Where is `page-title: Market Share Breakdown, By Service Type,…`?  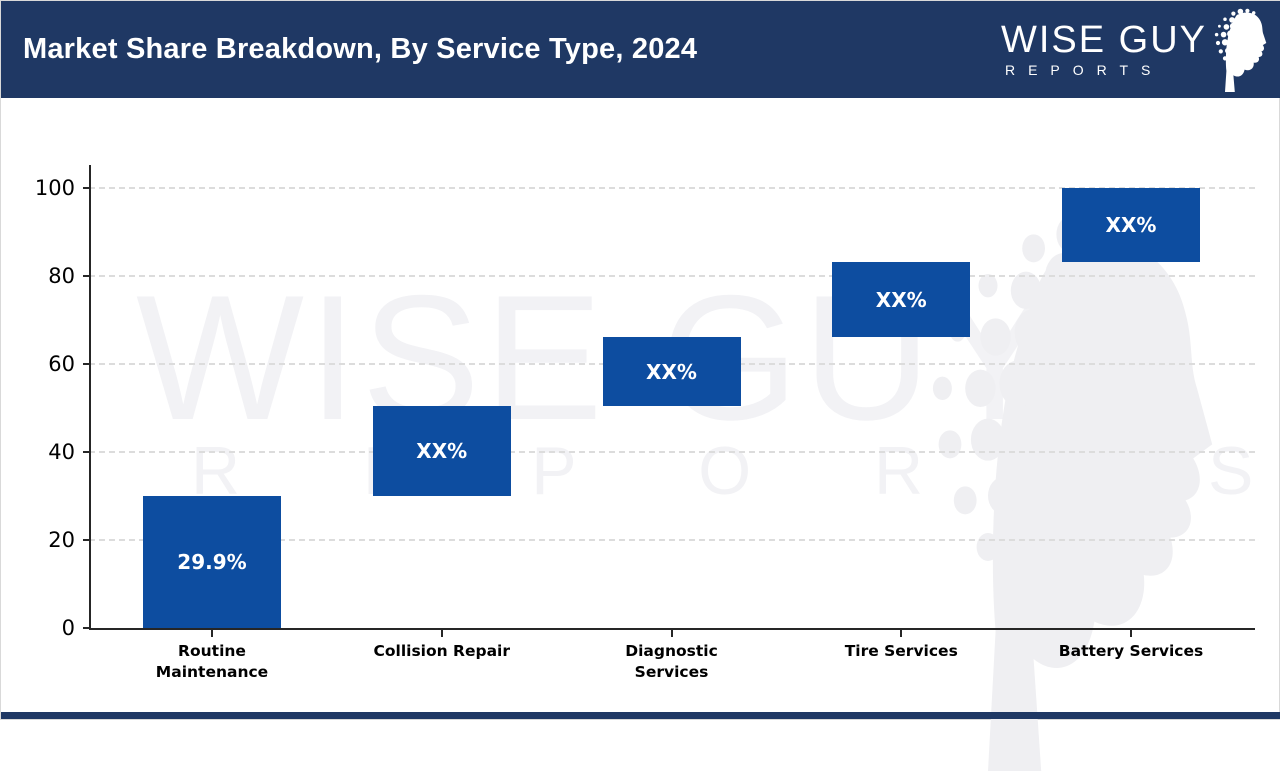
page-title: Market Share Breakdown, By Service Type,… is located at coordinates (360, 49).